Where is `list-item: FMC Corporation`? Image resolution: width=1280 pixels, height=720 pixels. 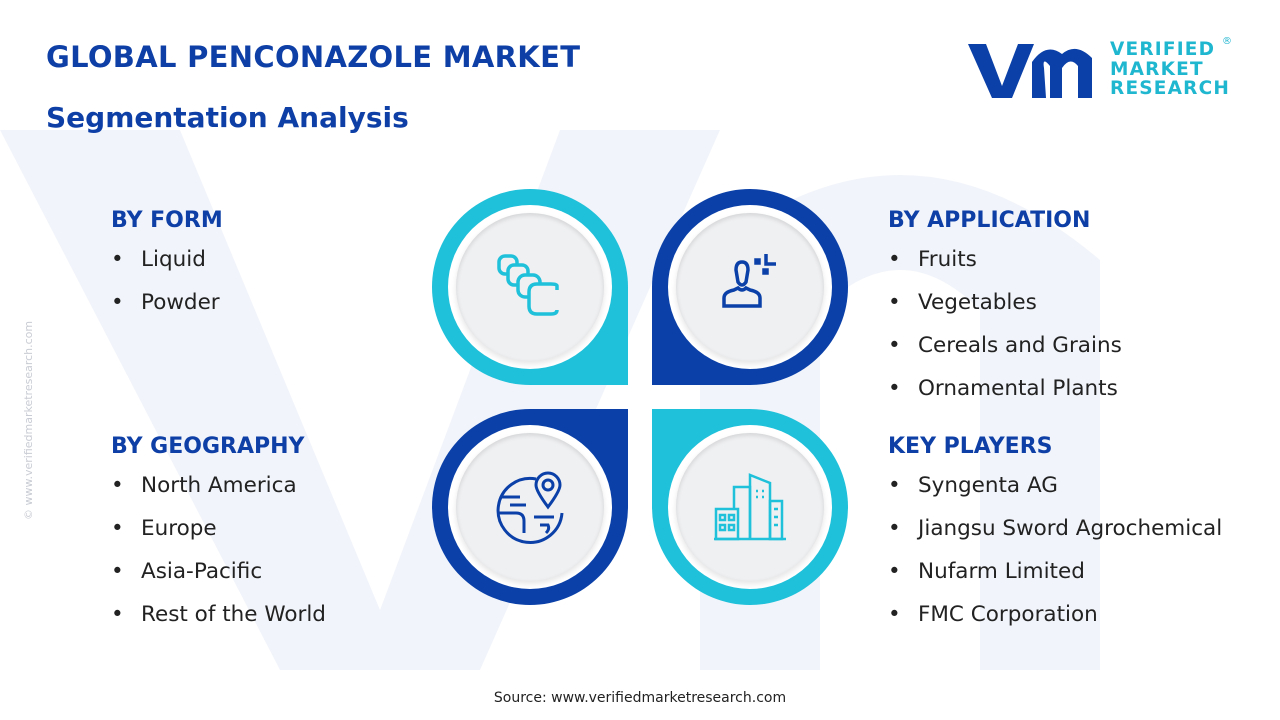 list-item: FMC Corporation is located at coordinates (1055, 623).